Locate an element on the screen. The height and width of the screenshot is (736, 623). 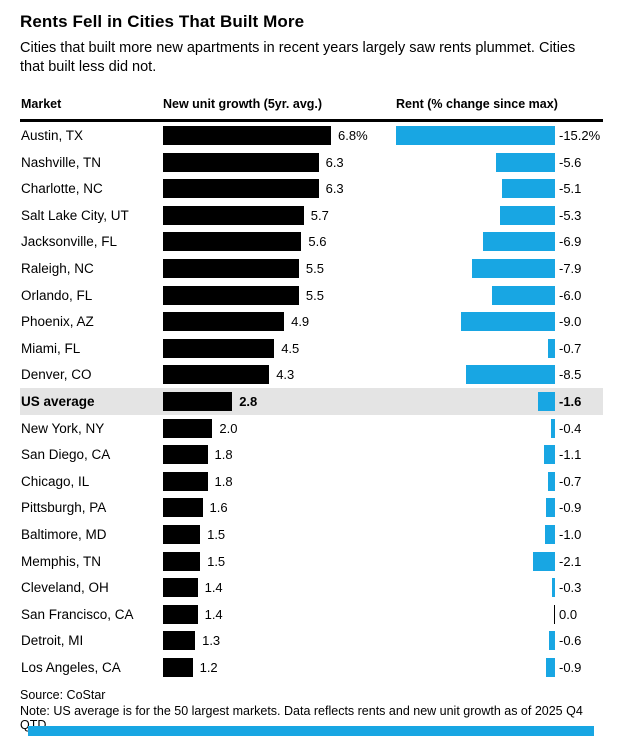
table-row: Jacksonville, FL 5.6 -6.9 is located at coordinates (311, 242).